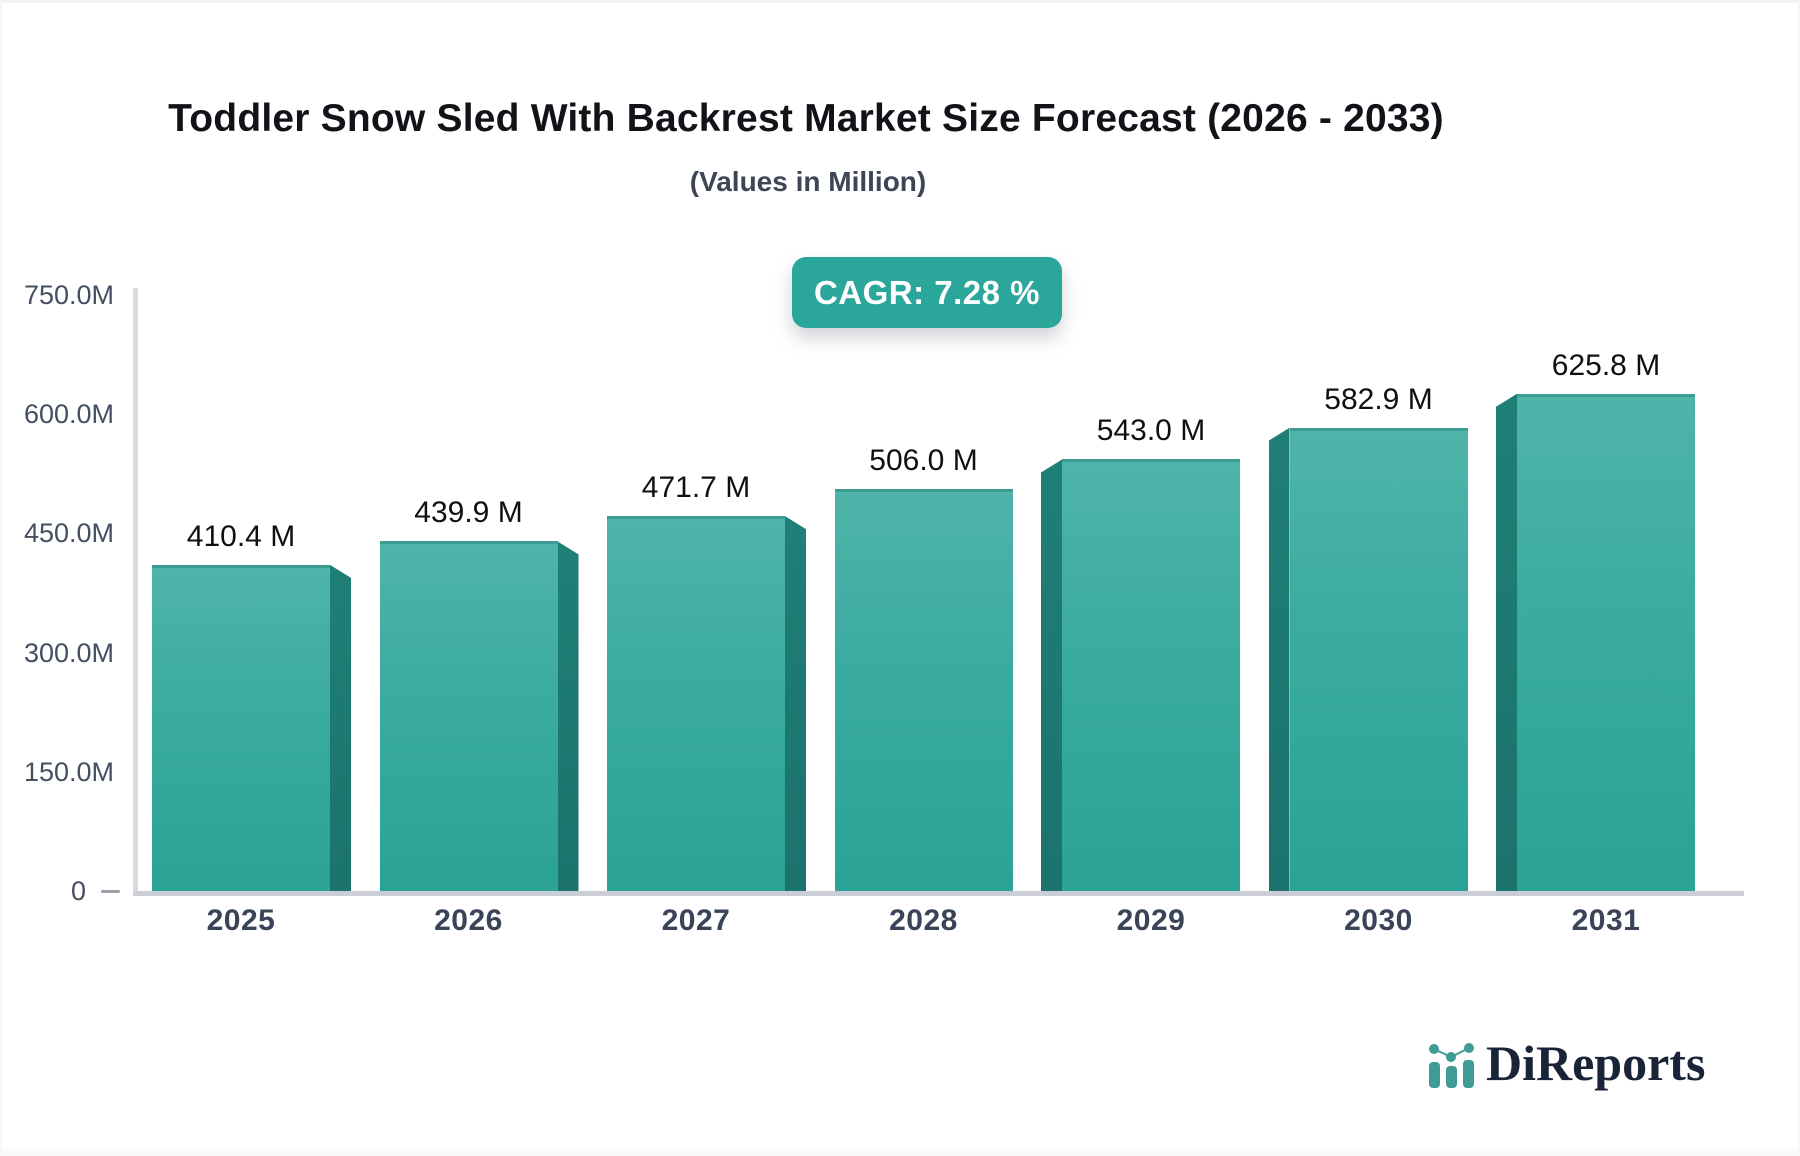 This screenshot has width=1800, height=1156. Describe the element at coordinates (110, 891) in the screenshot. I see `zero-tick-mark` at that location.